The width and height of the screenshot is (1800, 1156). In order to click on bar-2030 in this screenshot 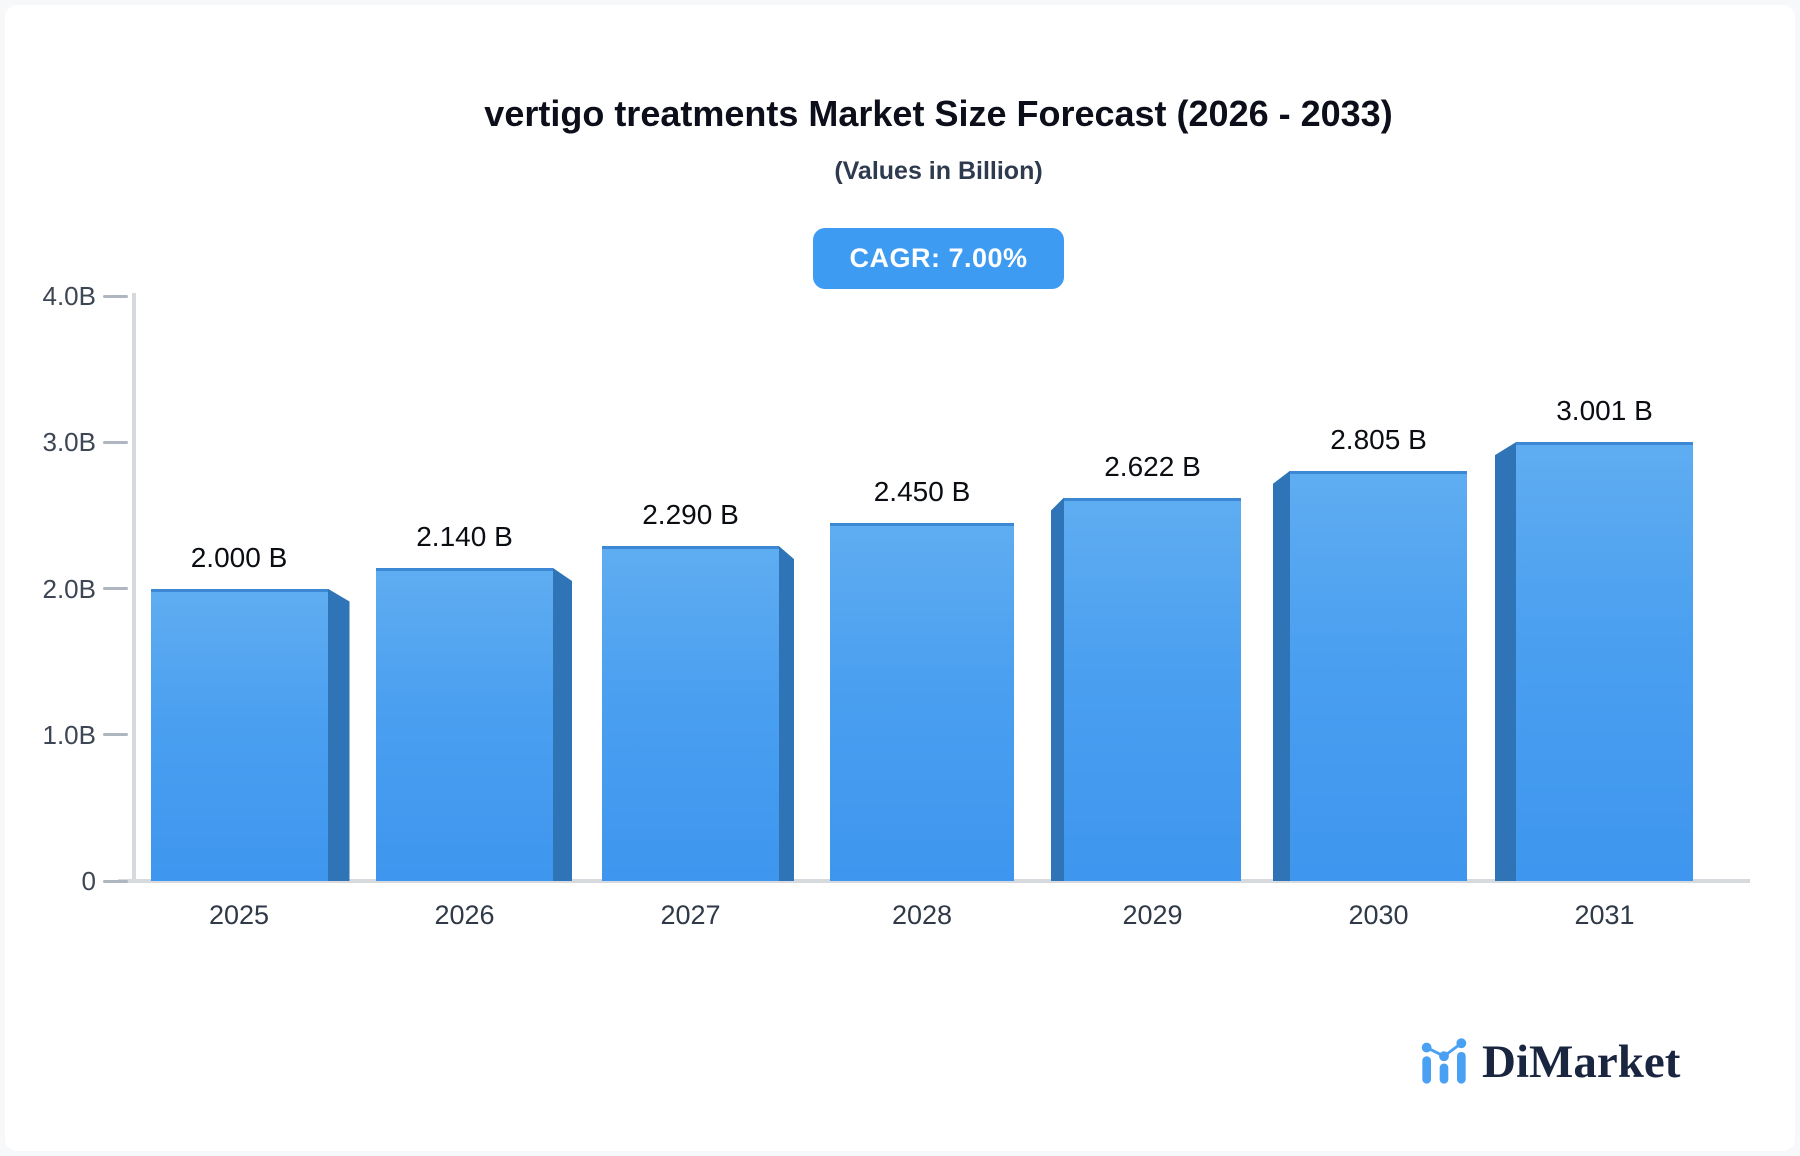, I will do `click(1378, 675)`.